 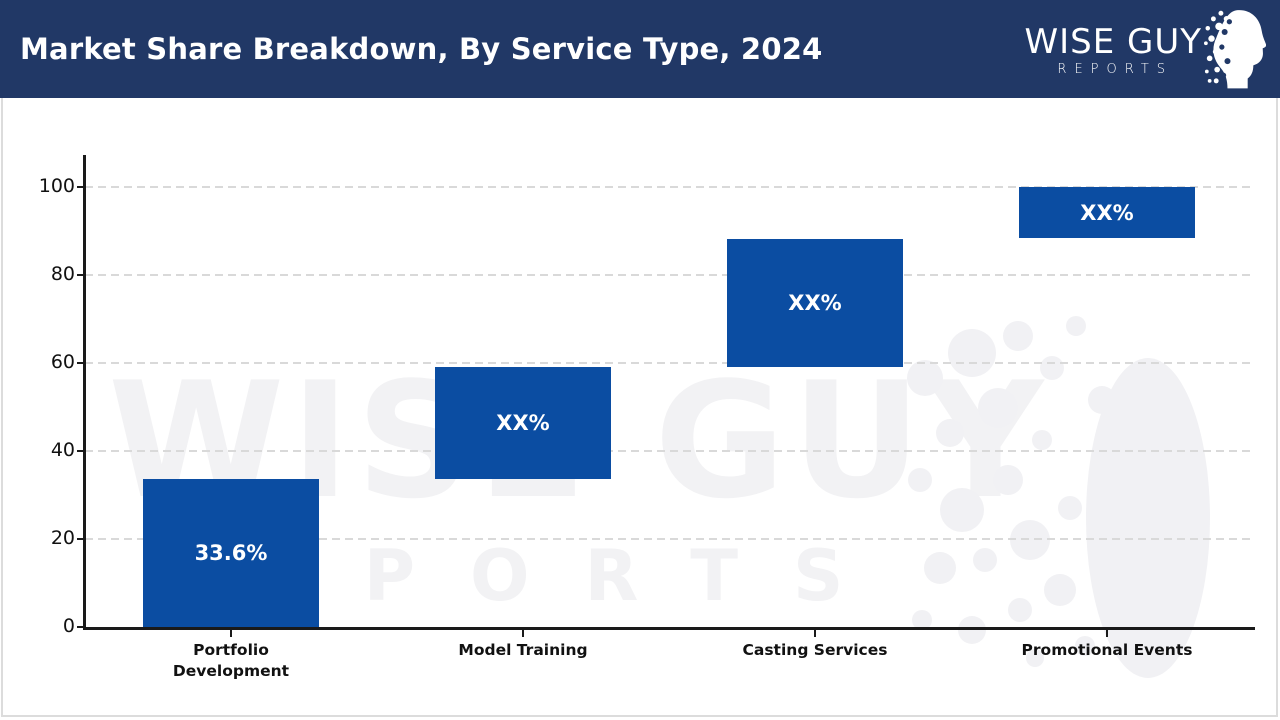 What do you see at coordinates (62, 362) in the screenshot?
I see `y-tick-label-60: 60` at bounding box center [62, 362].